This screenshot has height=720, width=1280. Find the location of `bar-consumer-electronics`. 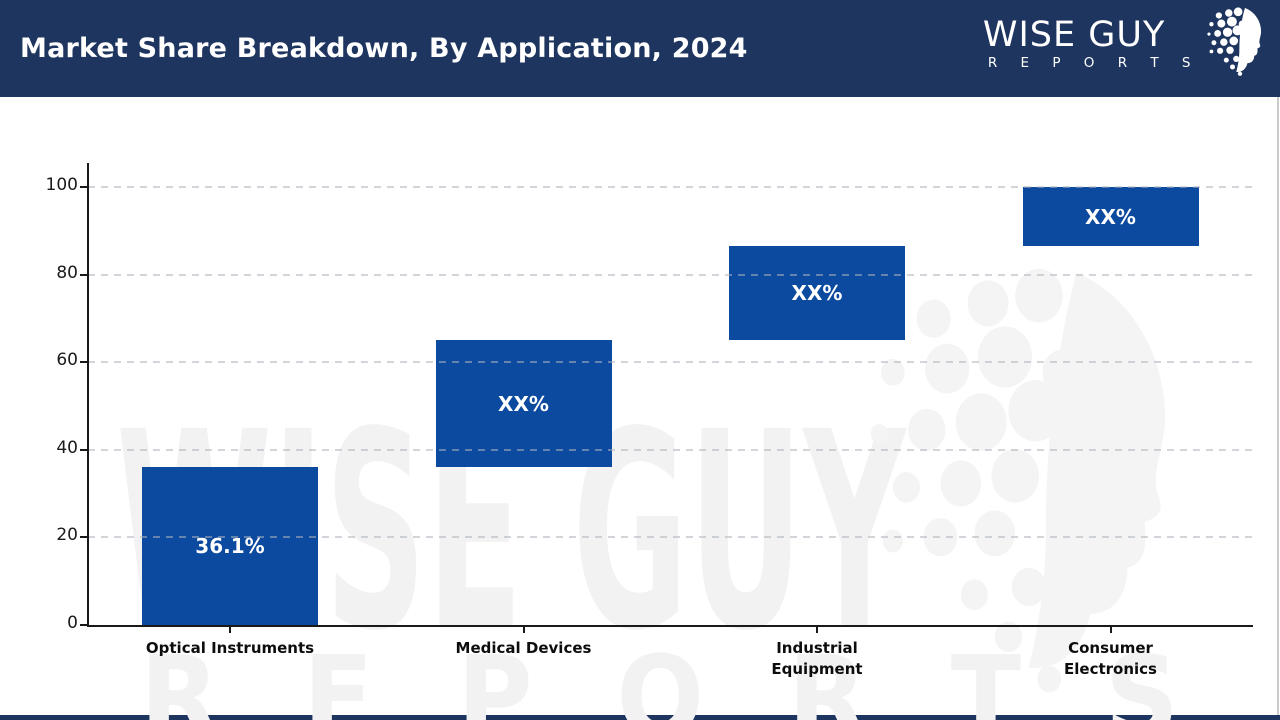

bar-consumer-electronics is located at coordinates (1110, 217).